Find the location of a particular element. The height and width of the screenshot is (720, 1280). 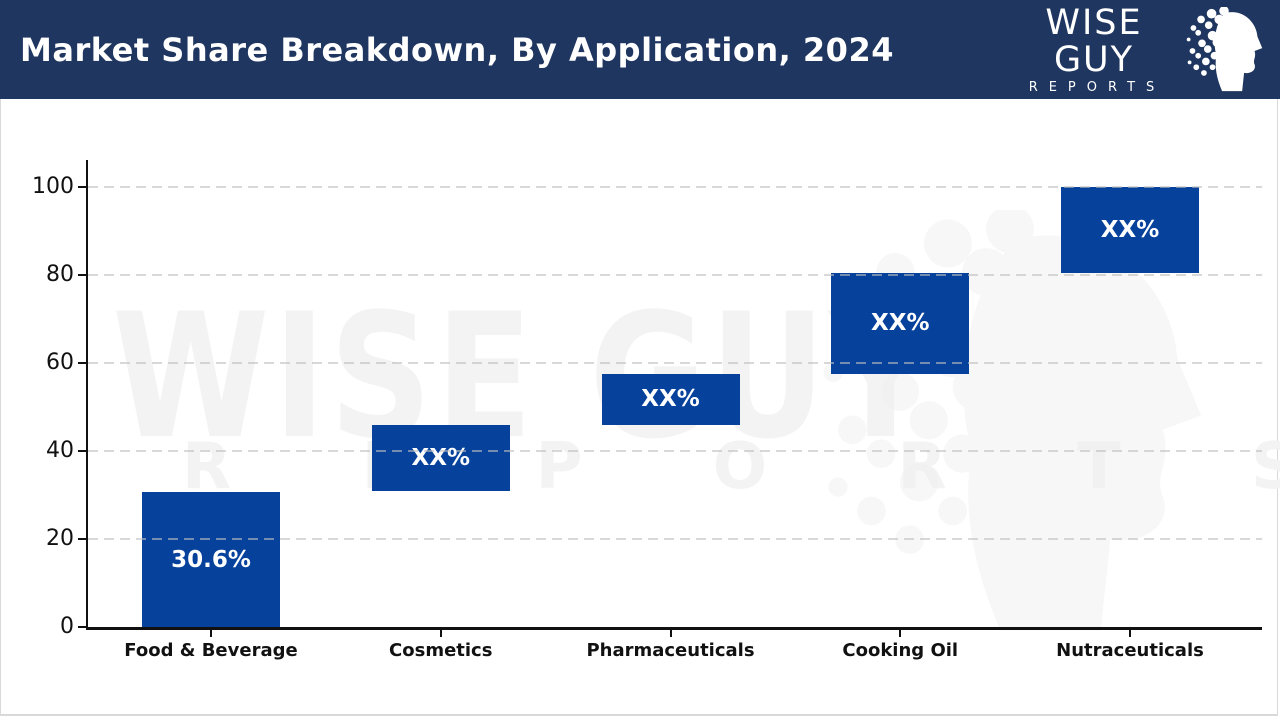

chart-bar: 30.6% is located at coordinates (211, 559).